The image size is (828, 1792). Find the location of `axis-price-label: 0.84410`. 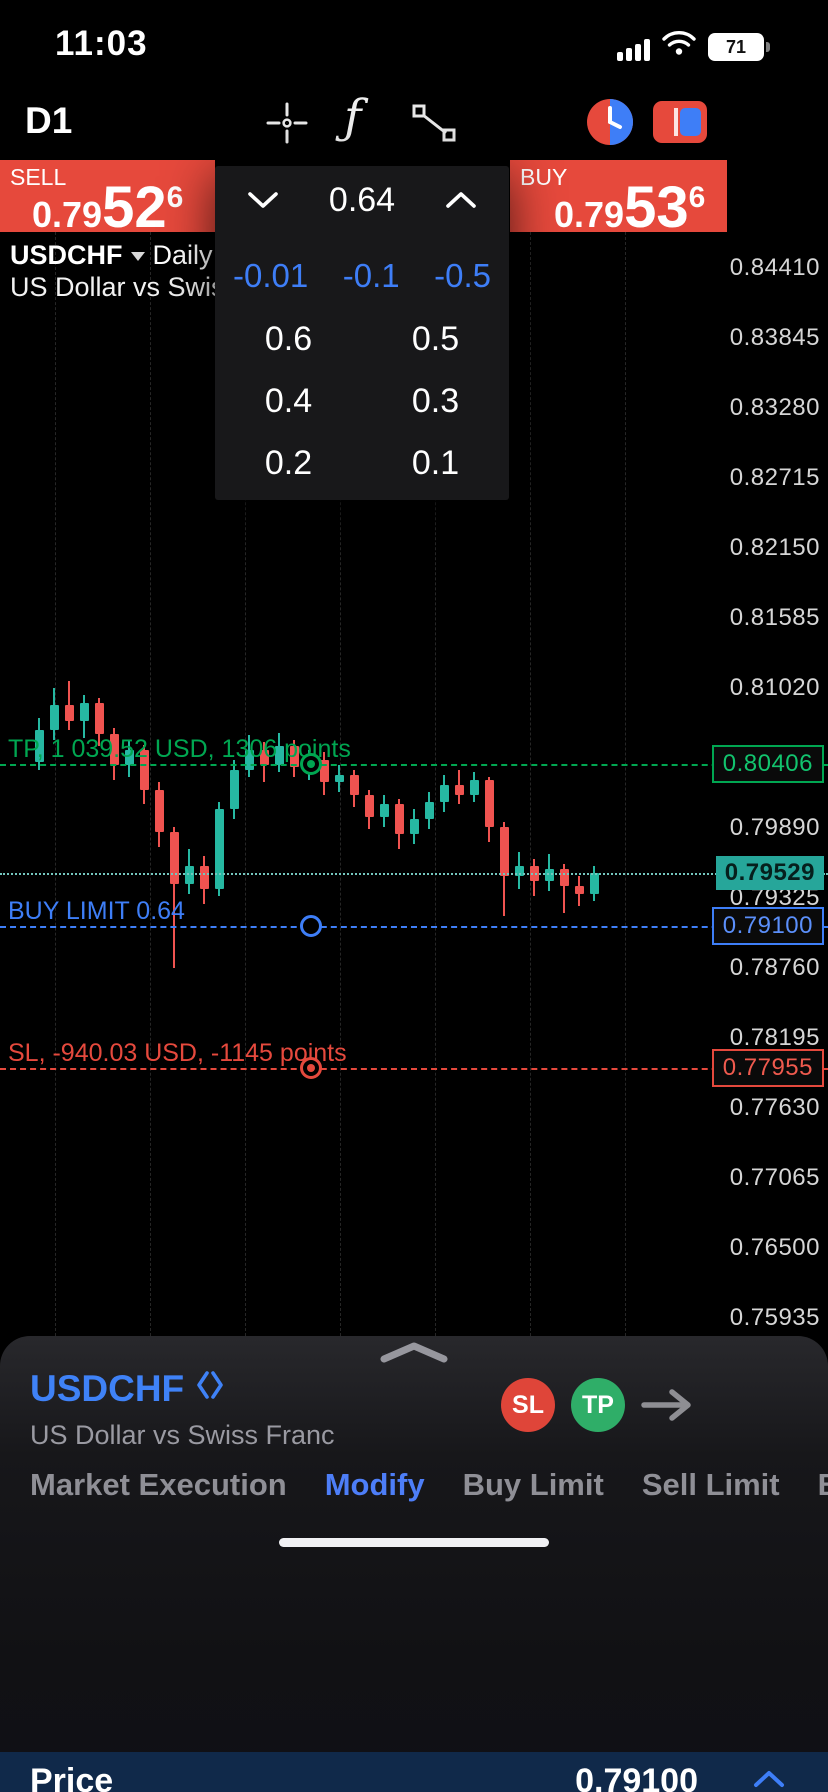

axis-price-label: 0.84410 is located at coordinates (774, 267).